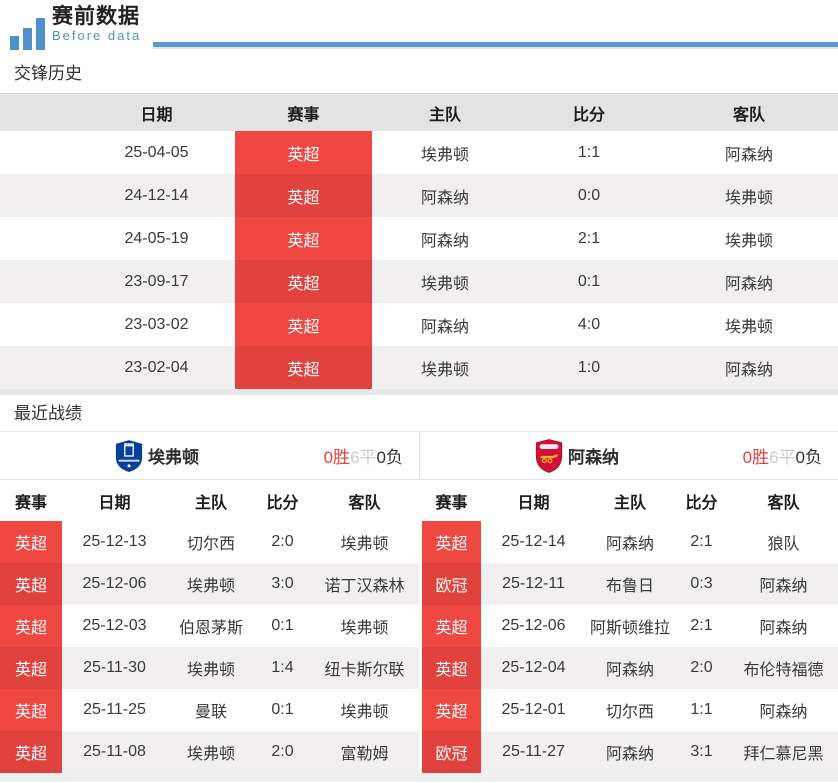  I want to click on header-divider-line, so click(495, 44).